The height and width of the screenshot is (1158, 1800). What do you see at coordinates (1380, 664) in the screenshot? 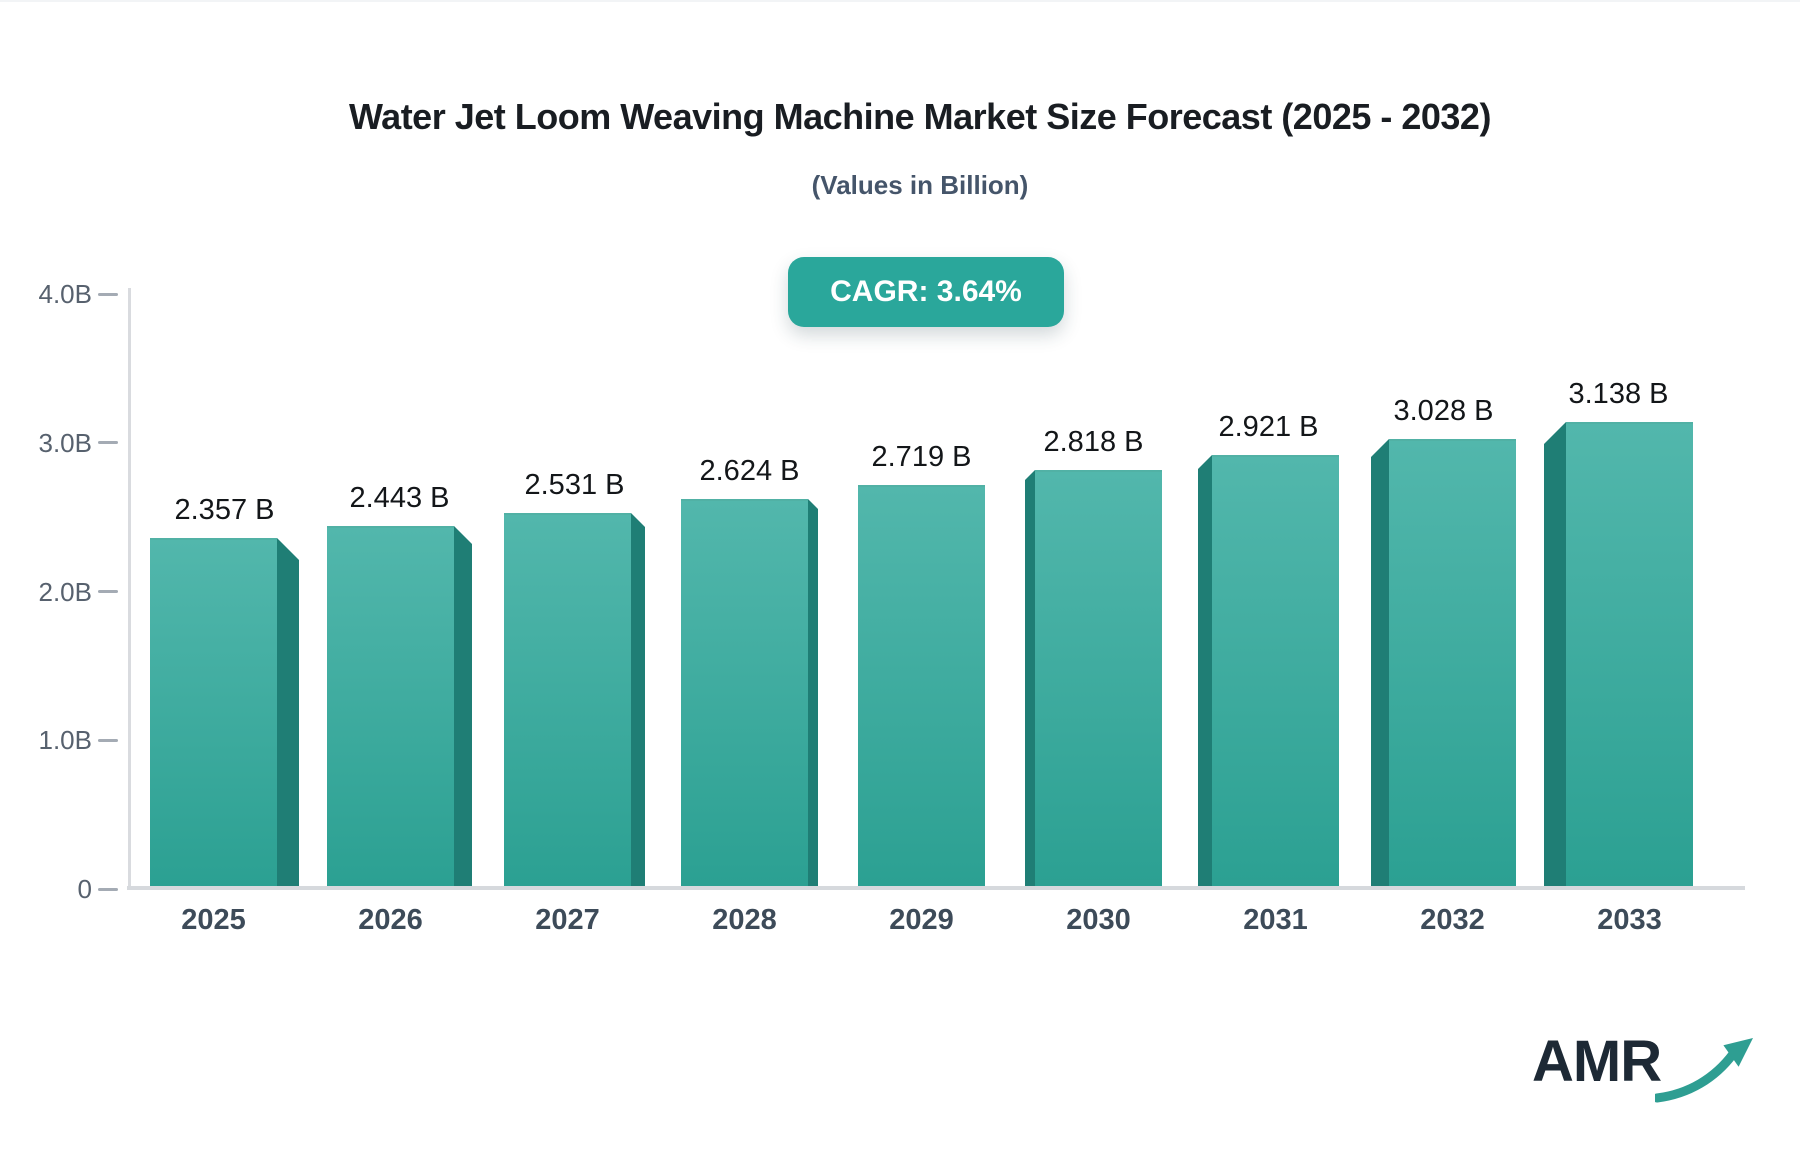
I see `bar-side-2032` at bounding box center [1380, 664].